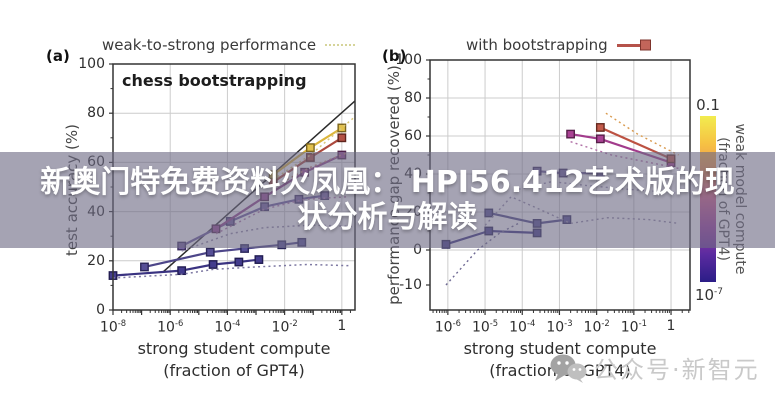 This screenshot has height=400, width=775. I want to click on series-dotted-gold, so click(642, 134).